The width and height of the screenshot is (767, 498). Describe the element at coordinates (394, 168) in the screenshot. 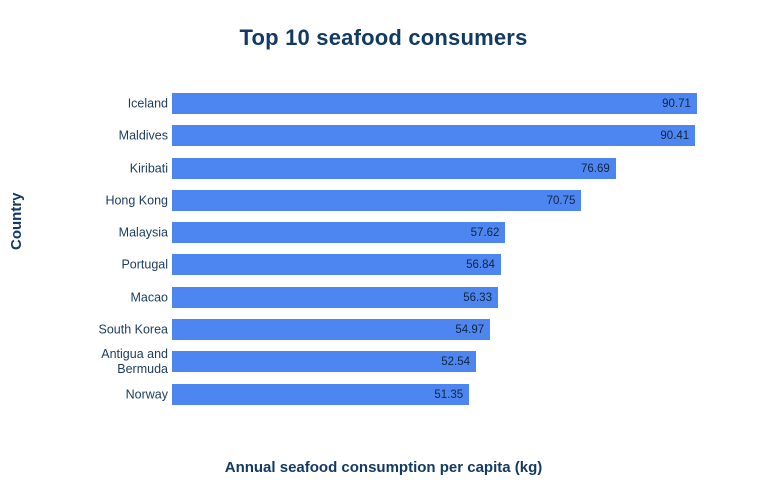

I see `bar: 76.69` at that location.